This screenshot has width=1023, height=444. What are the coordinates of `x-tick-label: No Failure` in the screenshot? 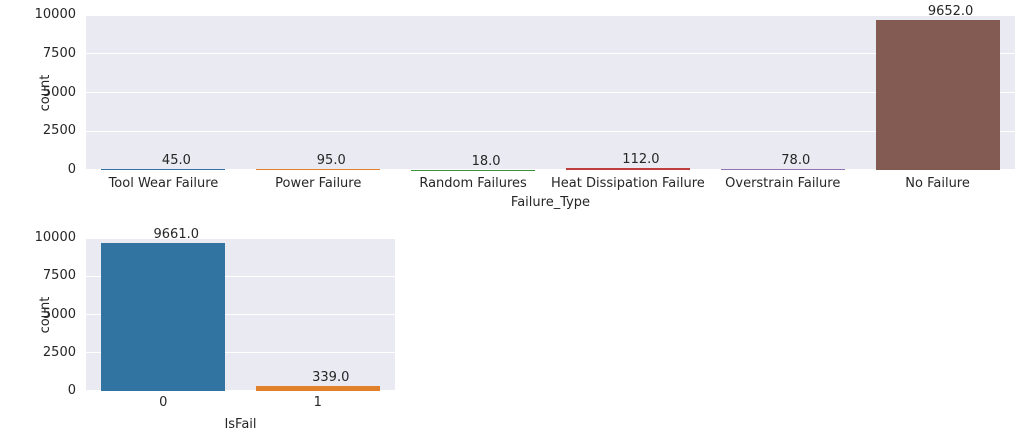 It's located at (937, 183).